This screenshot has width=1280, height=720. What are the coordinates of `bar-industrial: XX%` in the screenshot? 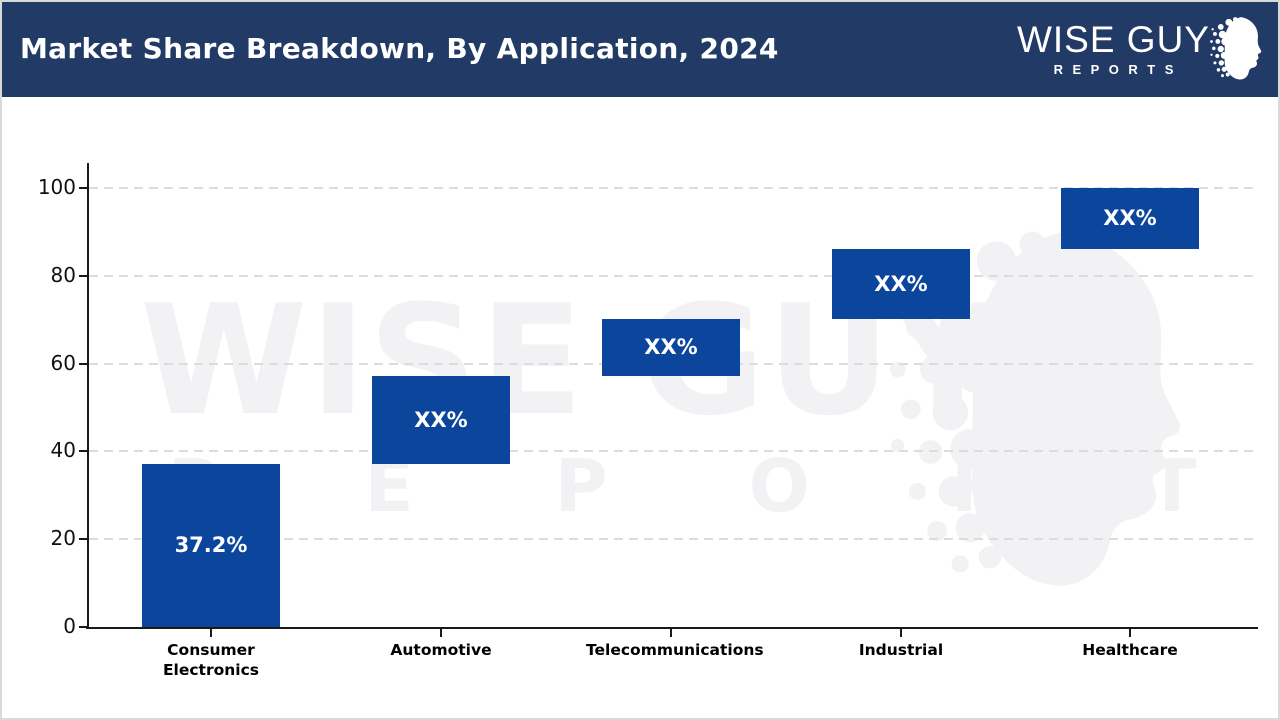 It's located at (901, 283).